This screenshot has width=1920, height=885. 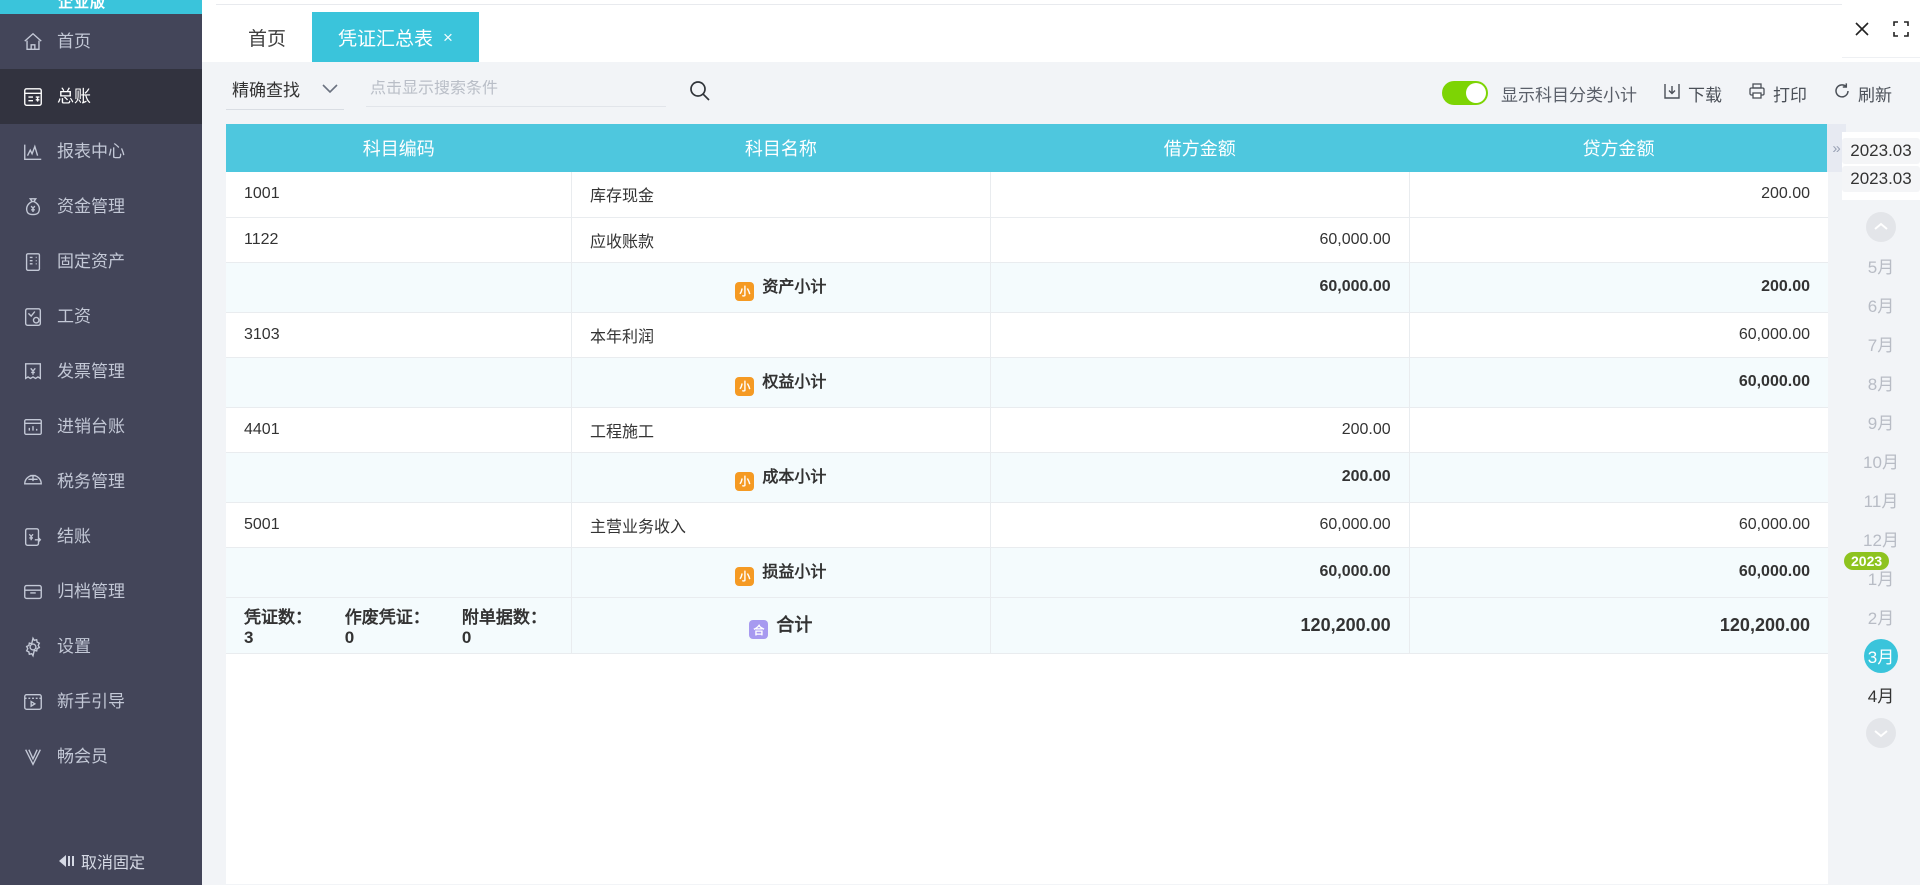 What do you see at coordinates (1867, 561) in the screenshot?
I see `year-badge: 2023` at bounding box center [1867, 561].